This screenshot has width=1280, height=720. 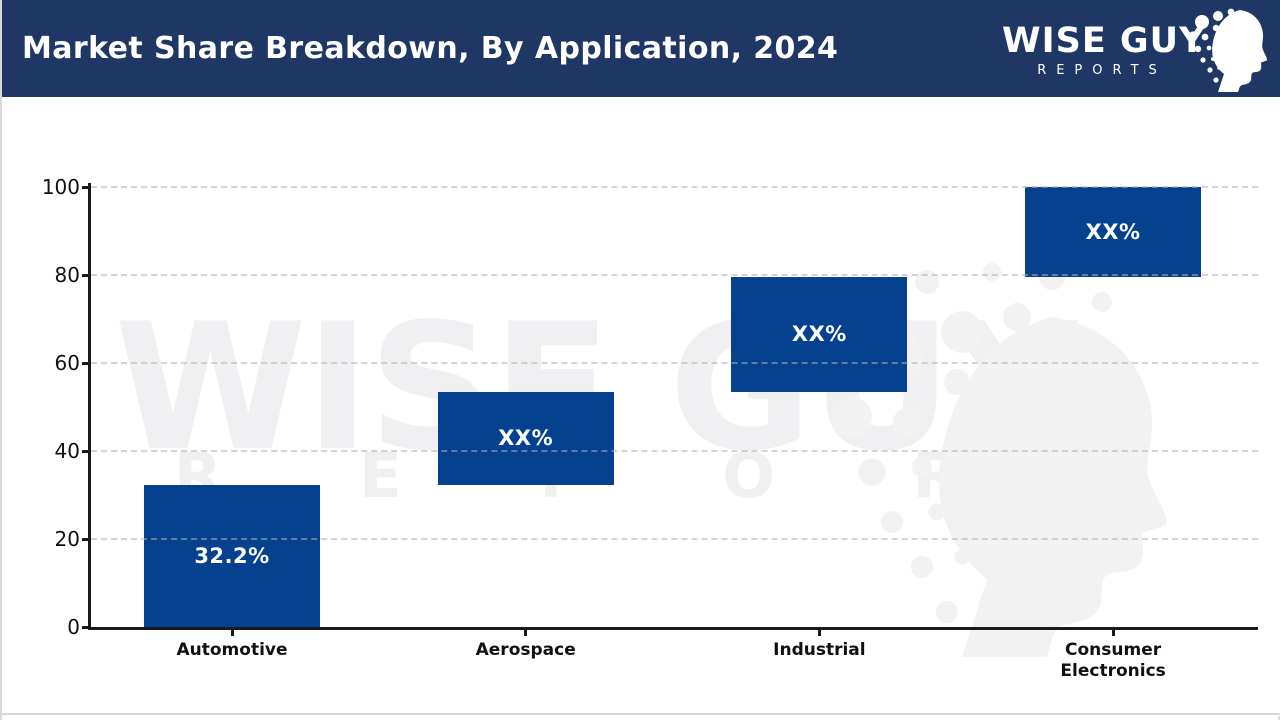 I want to click on x-category-label-automotive: Automotive, so click(x=232, y=650).